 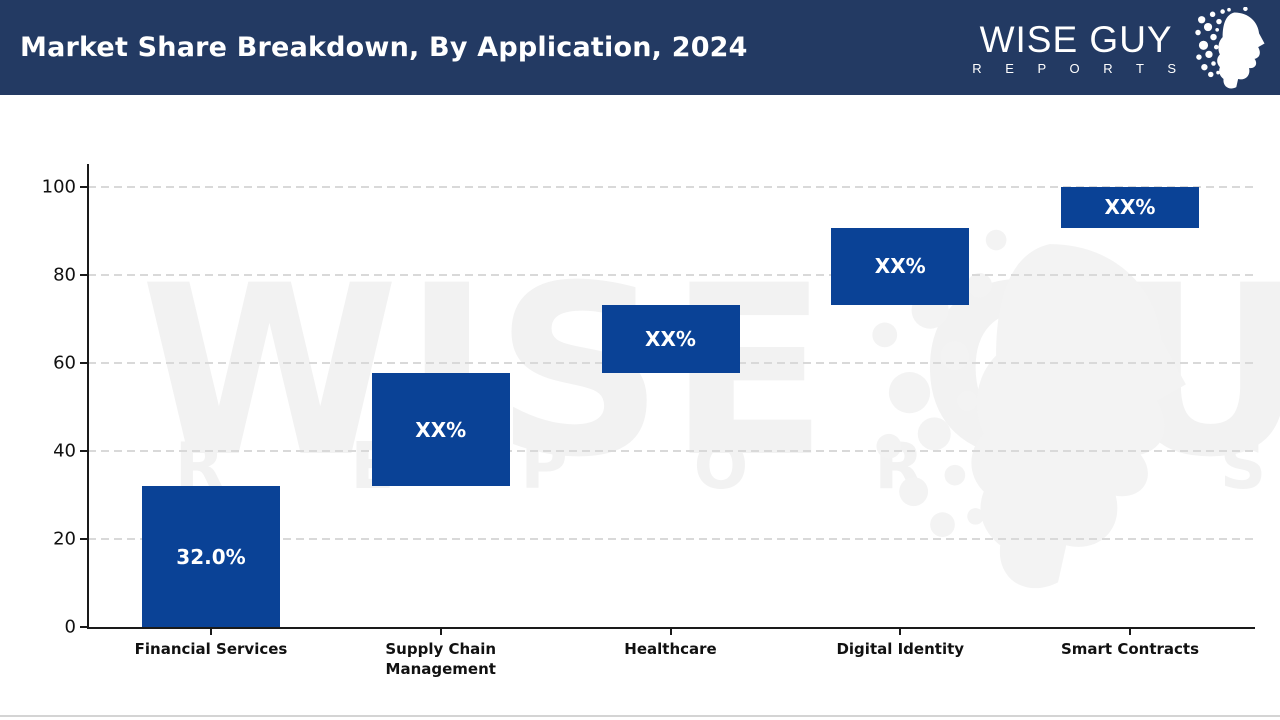 I want to click on bar-value-label-healthcare: XX%, so click(x=670, y=339).